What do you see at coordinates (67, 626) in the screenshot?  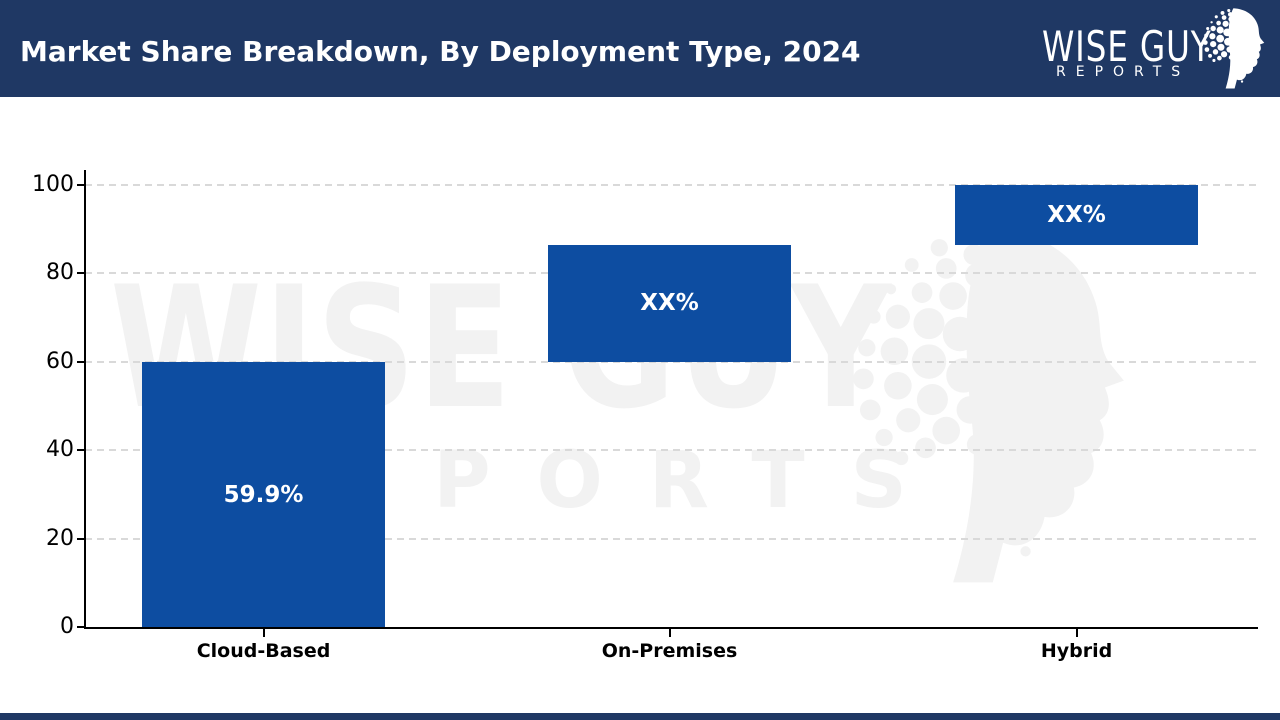 I see `y-tick-label: 0` at bounding box center [67, 626].